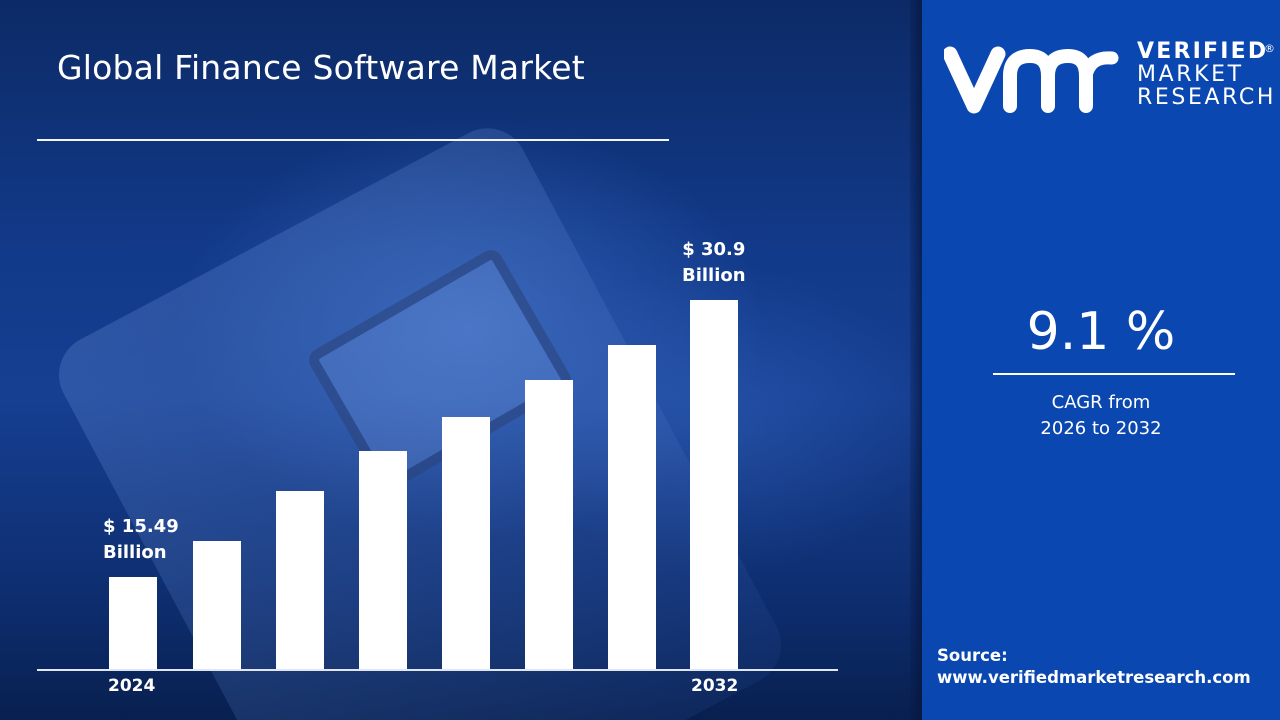 The image size is (1280, 720). What do you see at coordinates (1094, 677) in the screenshot?
I see `source-url: www.verifiedmarketresearch.com` at bounding box center [1094, 677].